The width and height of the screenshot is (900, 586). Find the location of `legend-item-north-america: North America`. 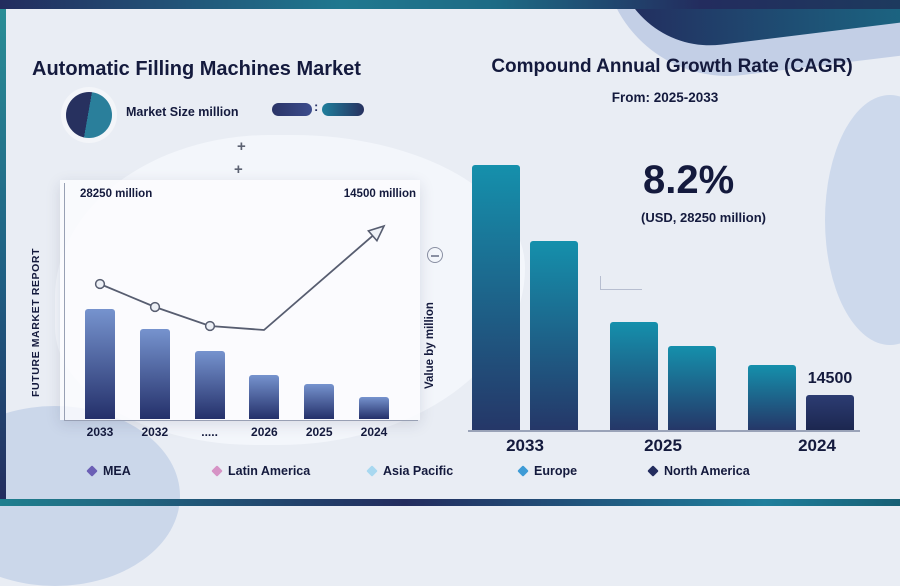

legend-item-north-america: North America is located at coordinates (698, 471).